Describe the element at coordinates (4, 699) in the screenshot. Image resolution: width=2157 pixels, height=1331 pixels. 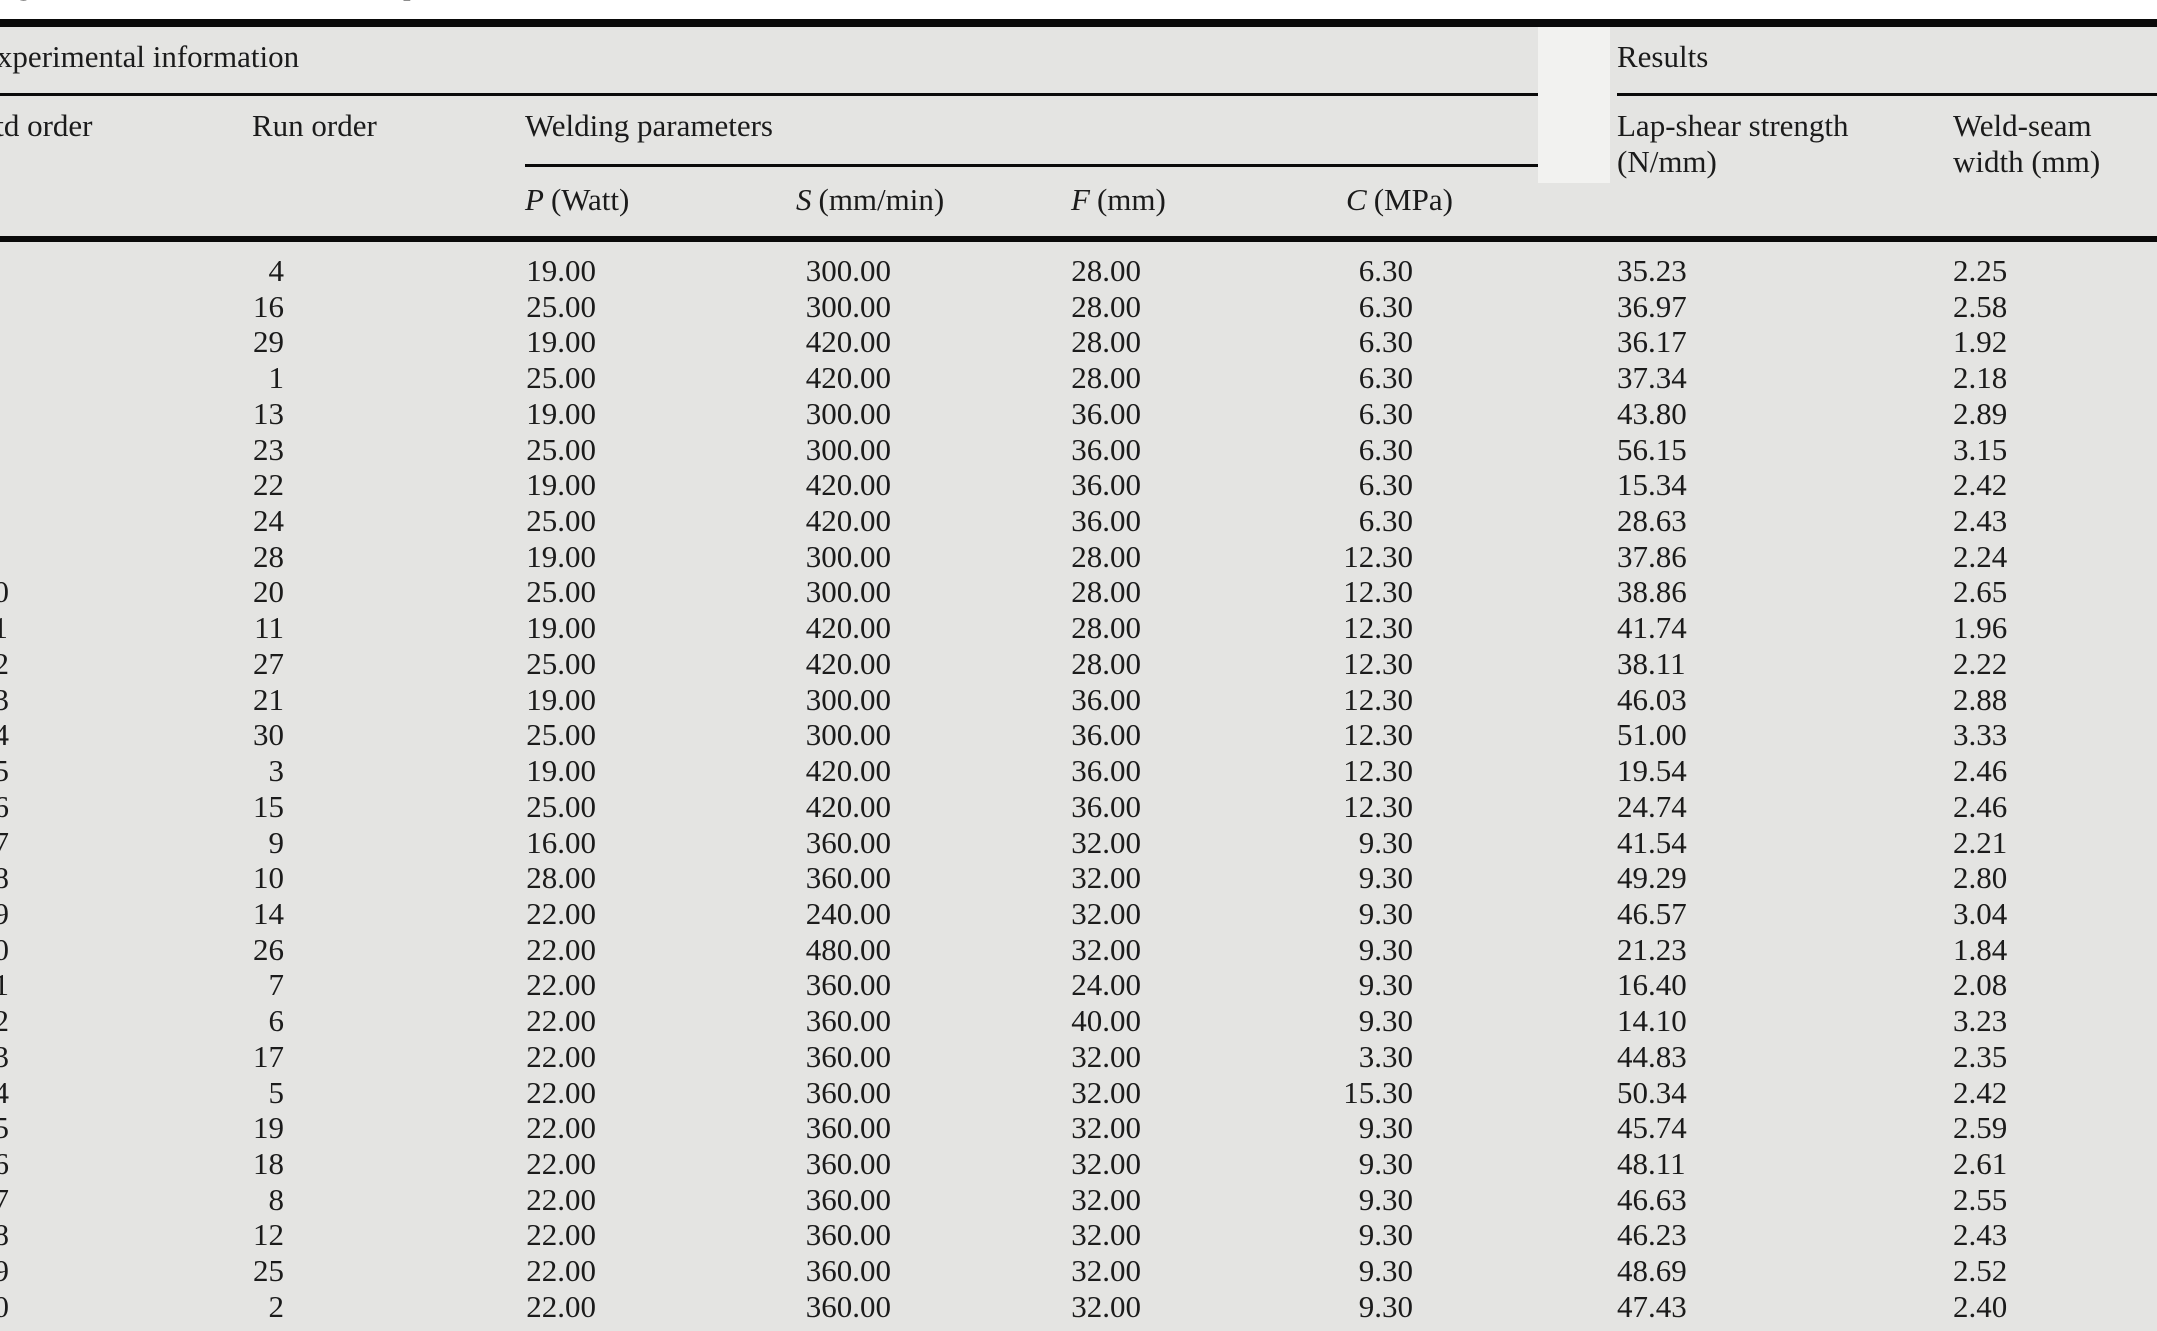
I see `cell-std: 13` at that location.